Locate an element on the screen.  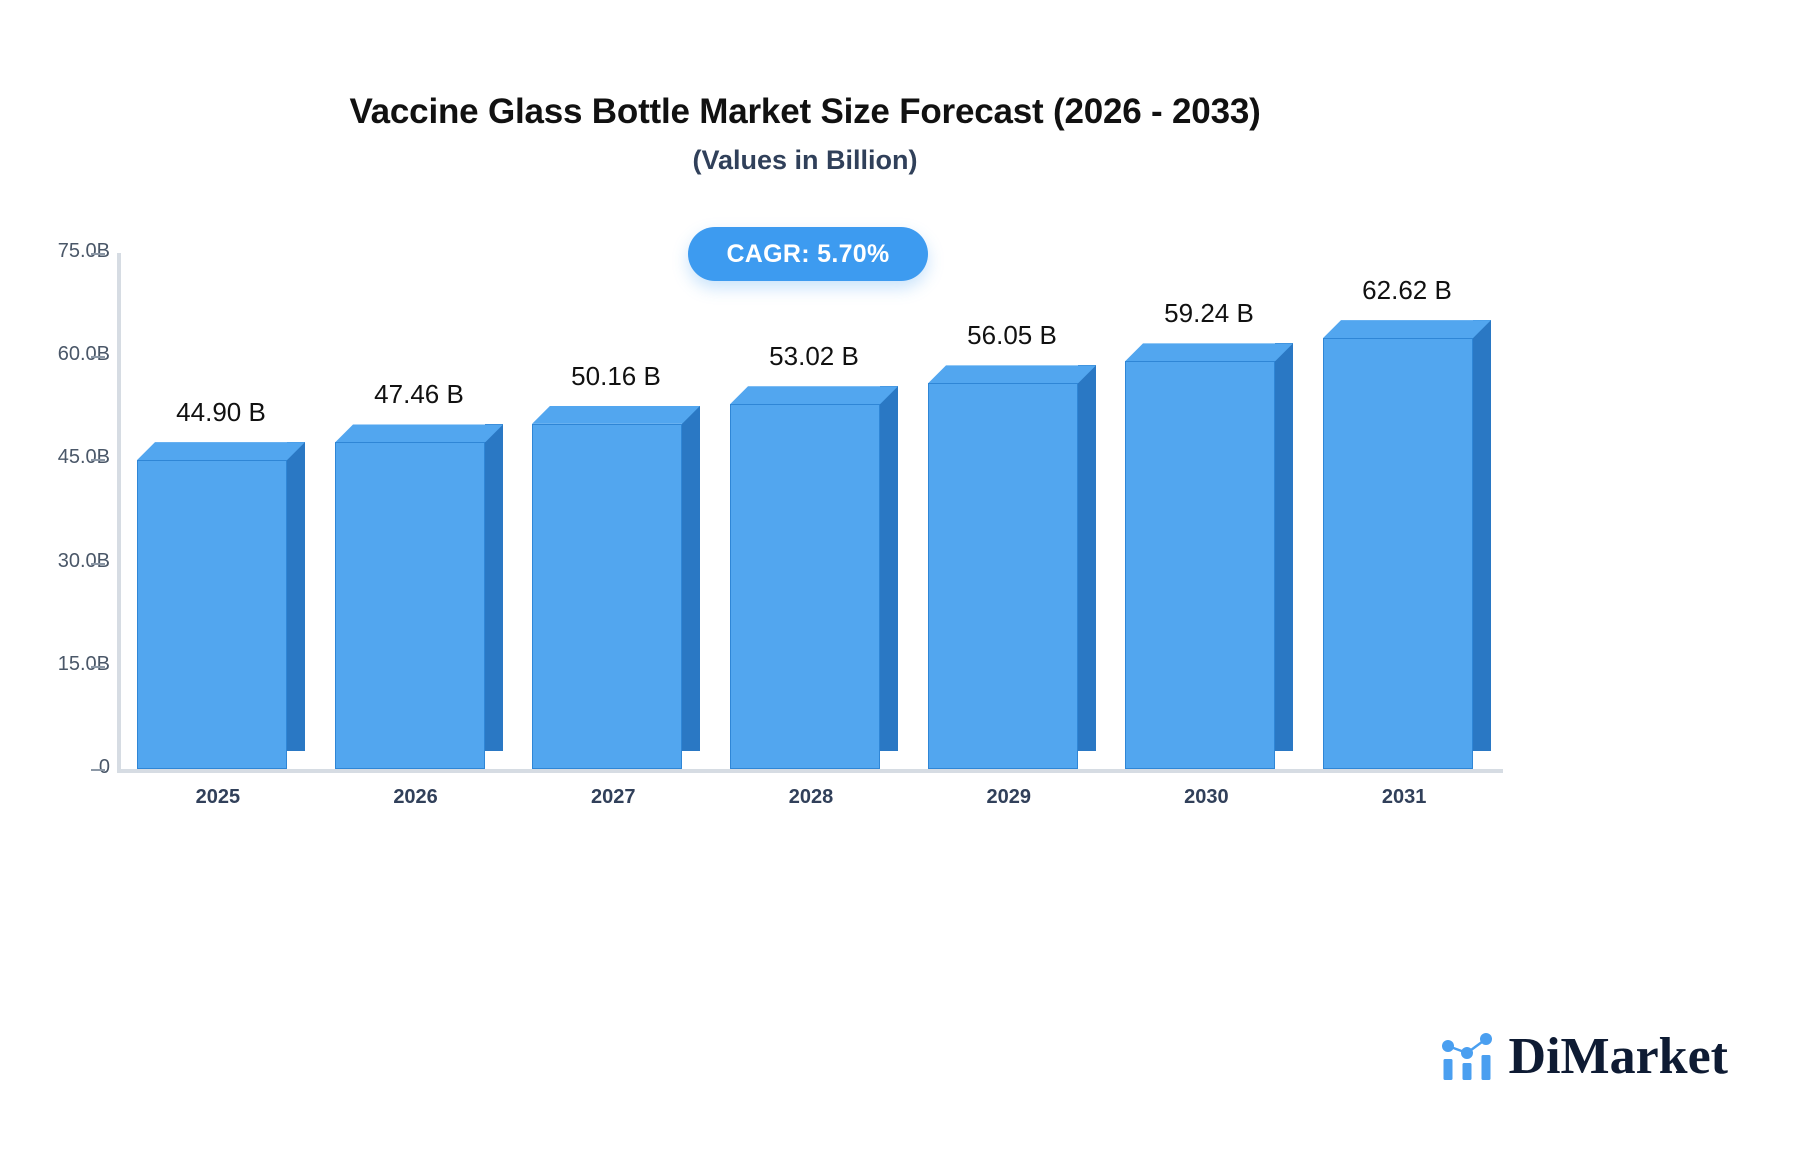
y-axis-tick-label: 15.0B is located at coordinates (83, 663).